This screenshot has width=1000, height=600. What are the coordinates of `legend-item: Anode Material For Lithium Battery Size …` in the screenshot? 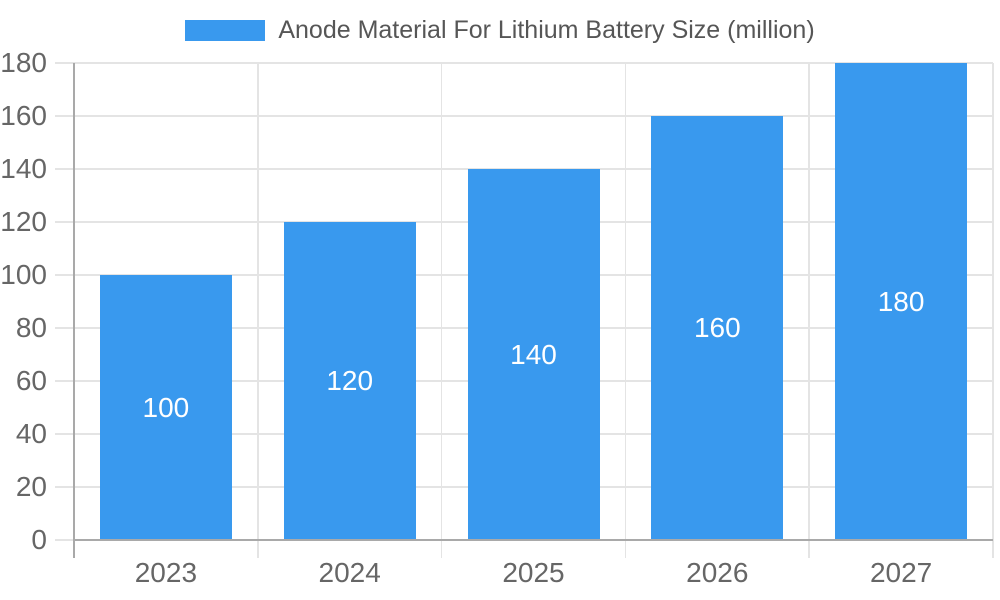 It's located at (500, 30).